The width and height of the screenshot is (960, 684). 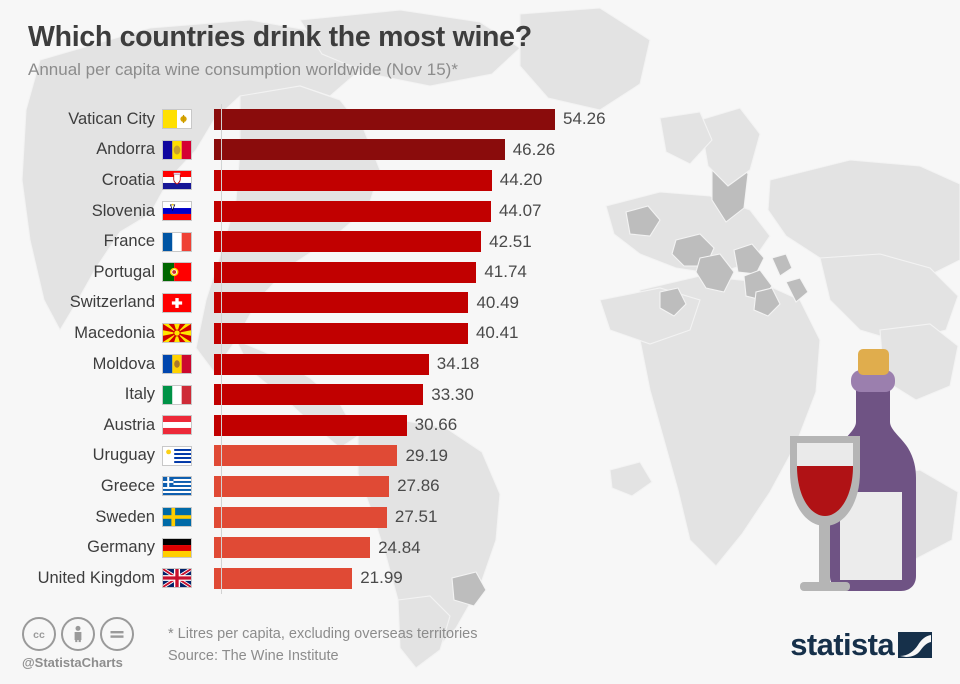 What do you see at coordinates (584, 119) in the screenshot?
I see `value-label: 54.26` at bounding box center [584, 119].